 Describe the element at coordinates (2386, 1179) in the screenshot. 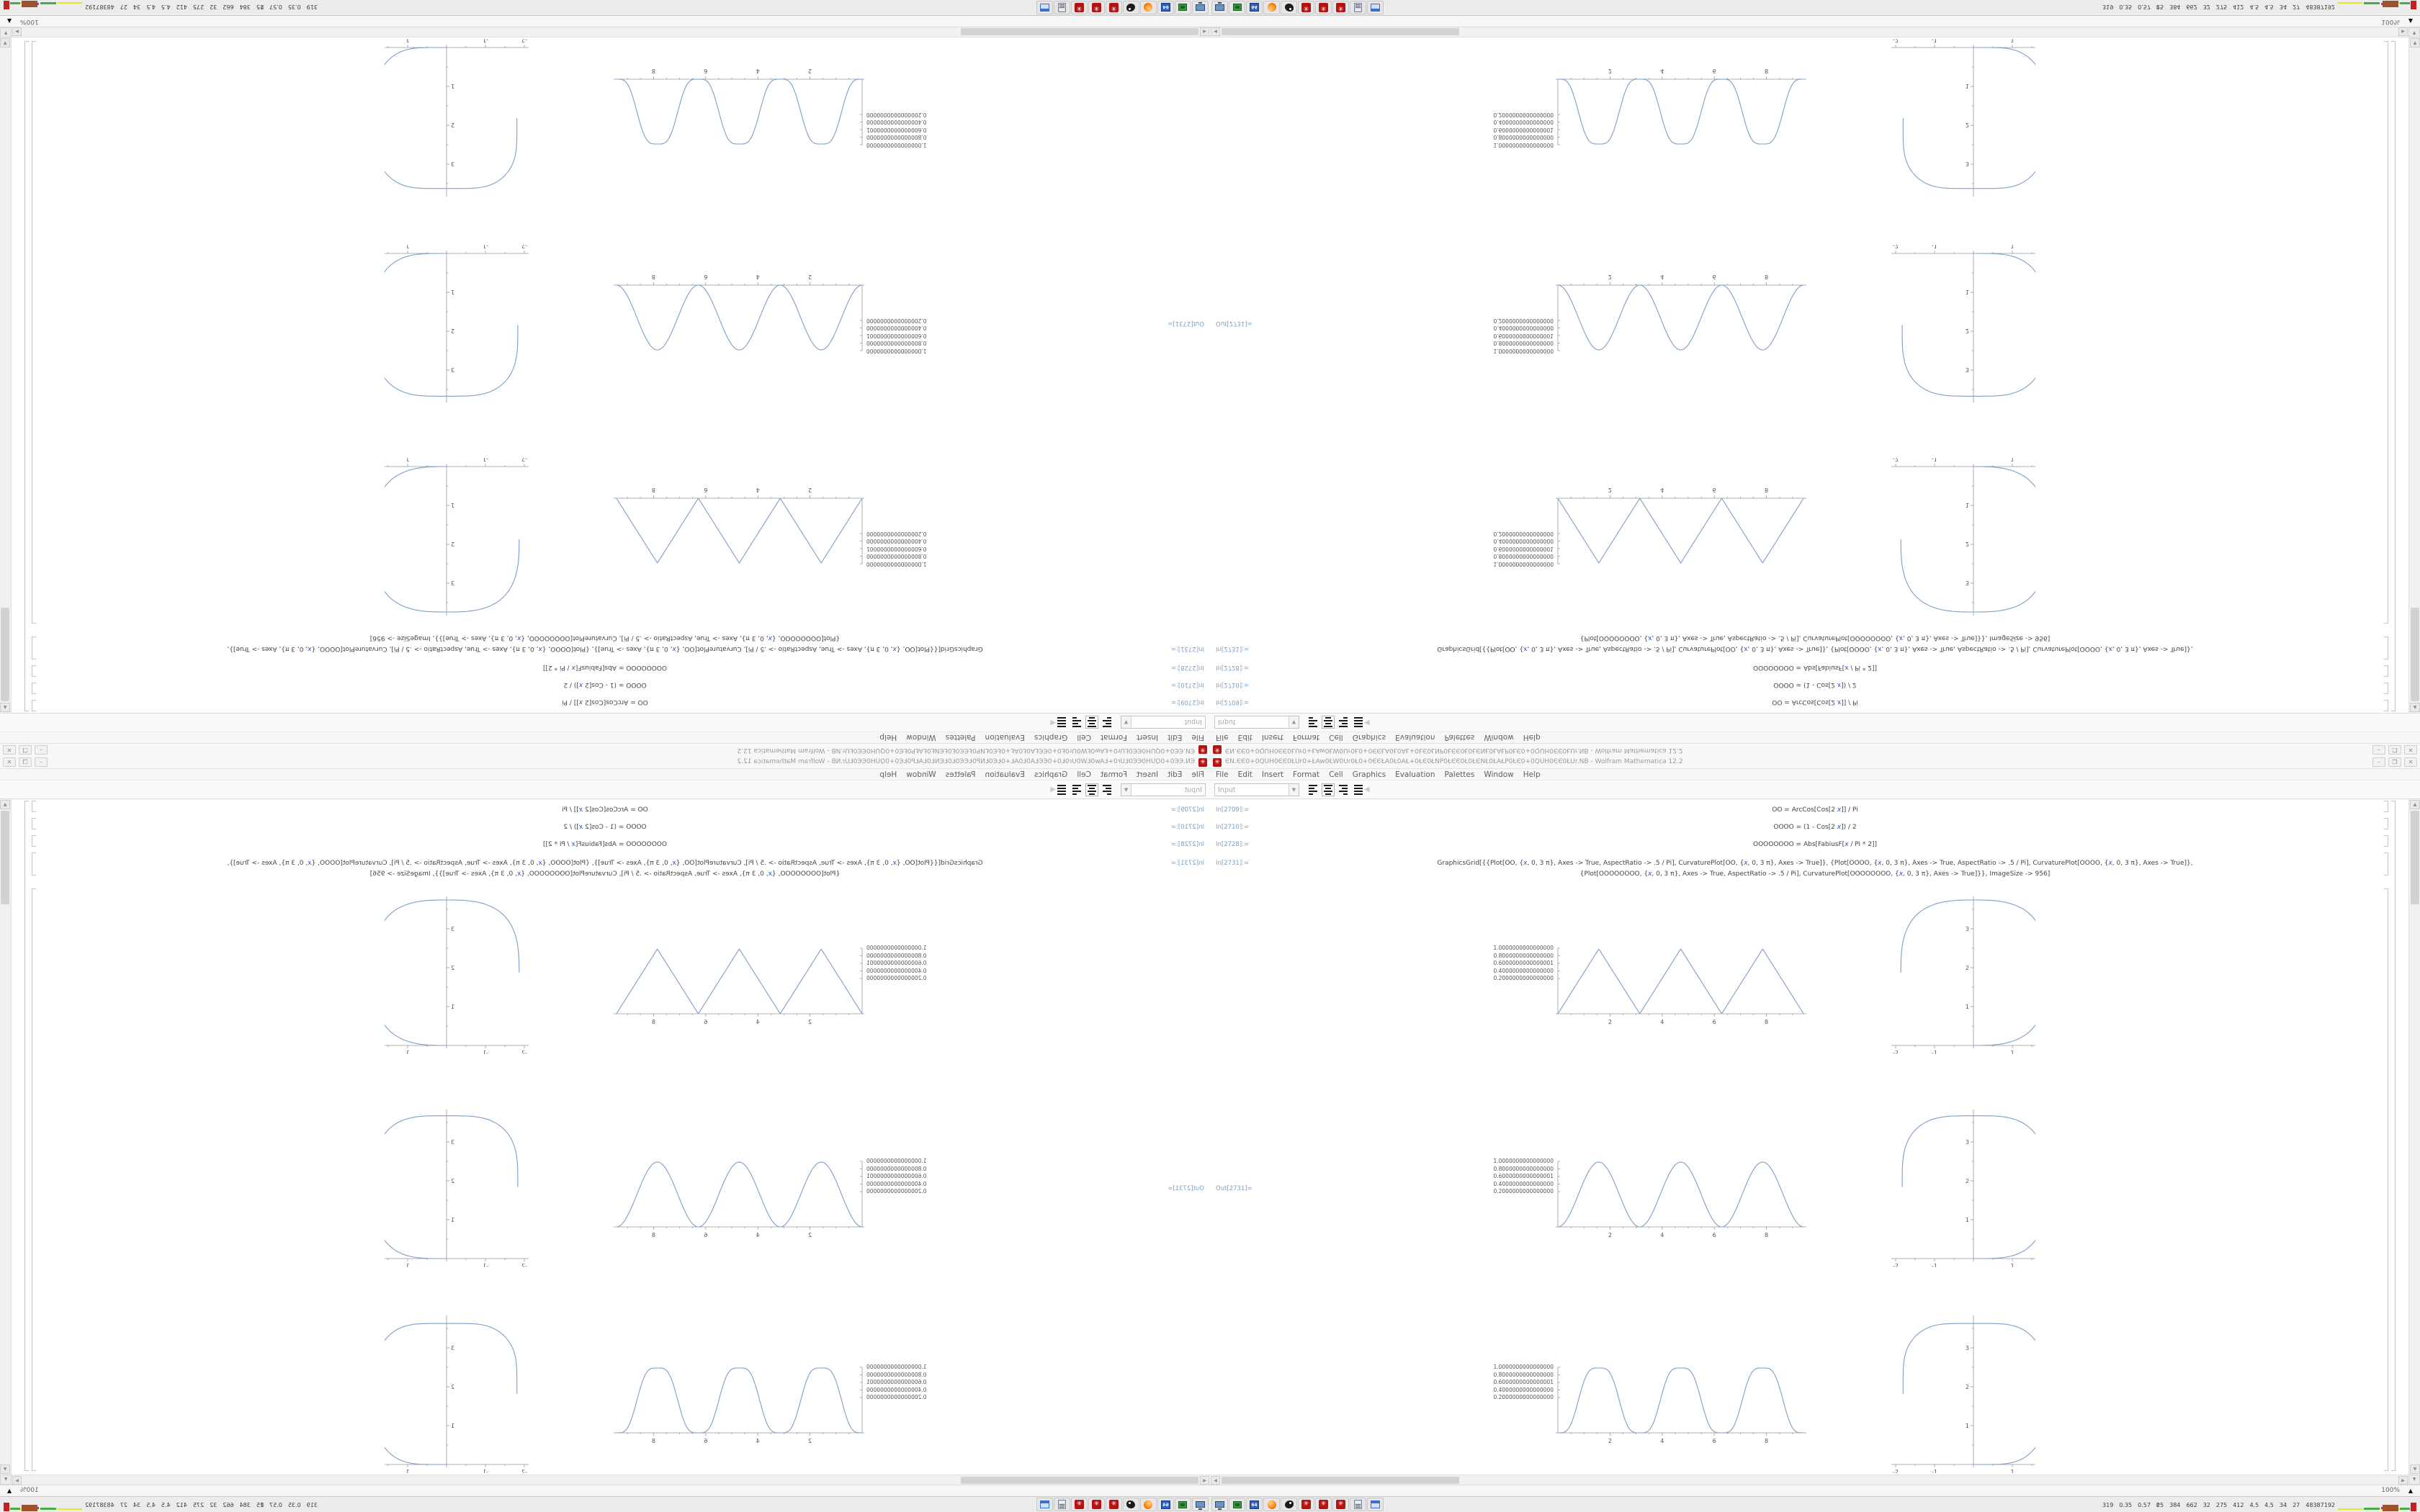

I see `output-cell-bracket` at that location.